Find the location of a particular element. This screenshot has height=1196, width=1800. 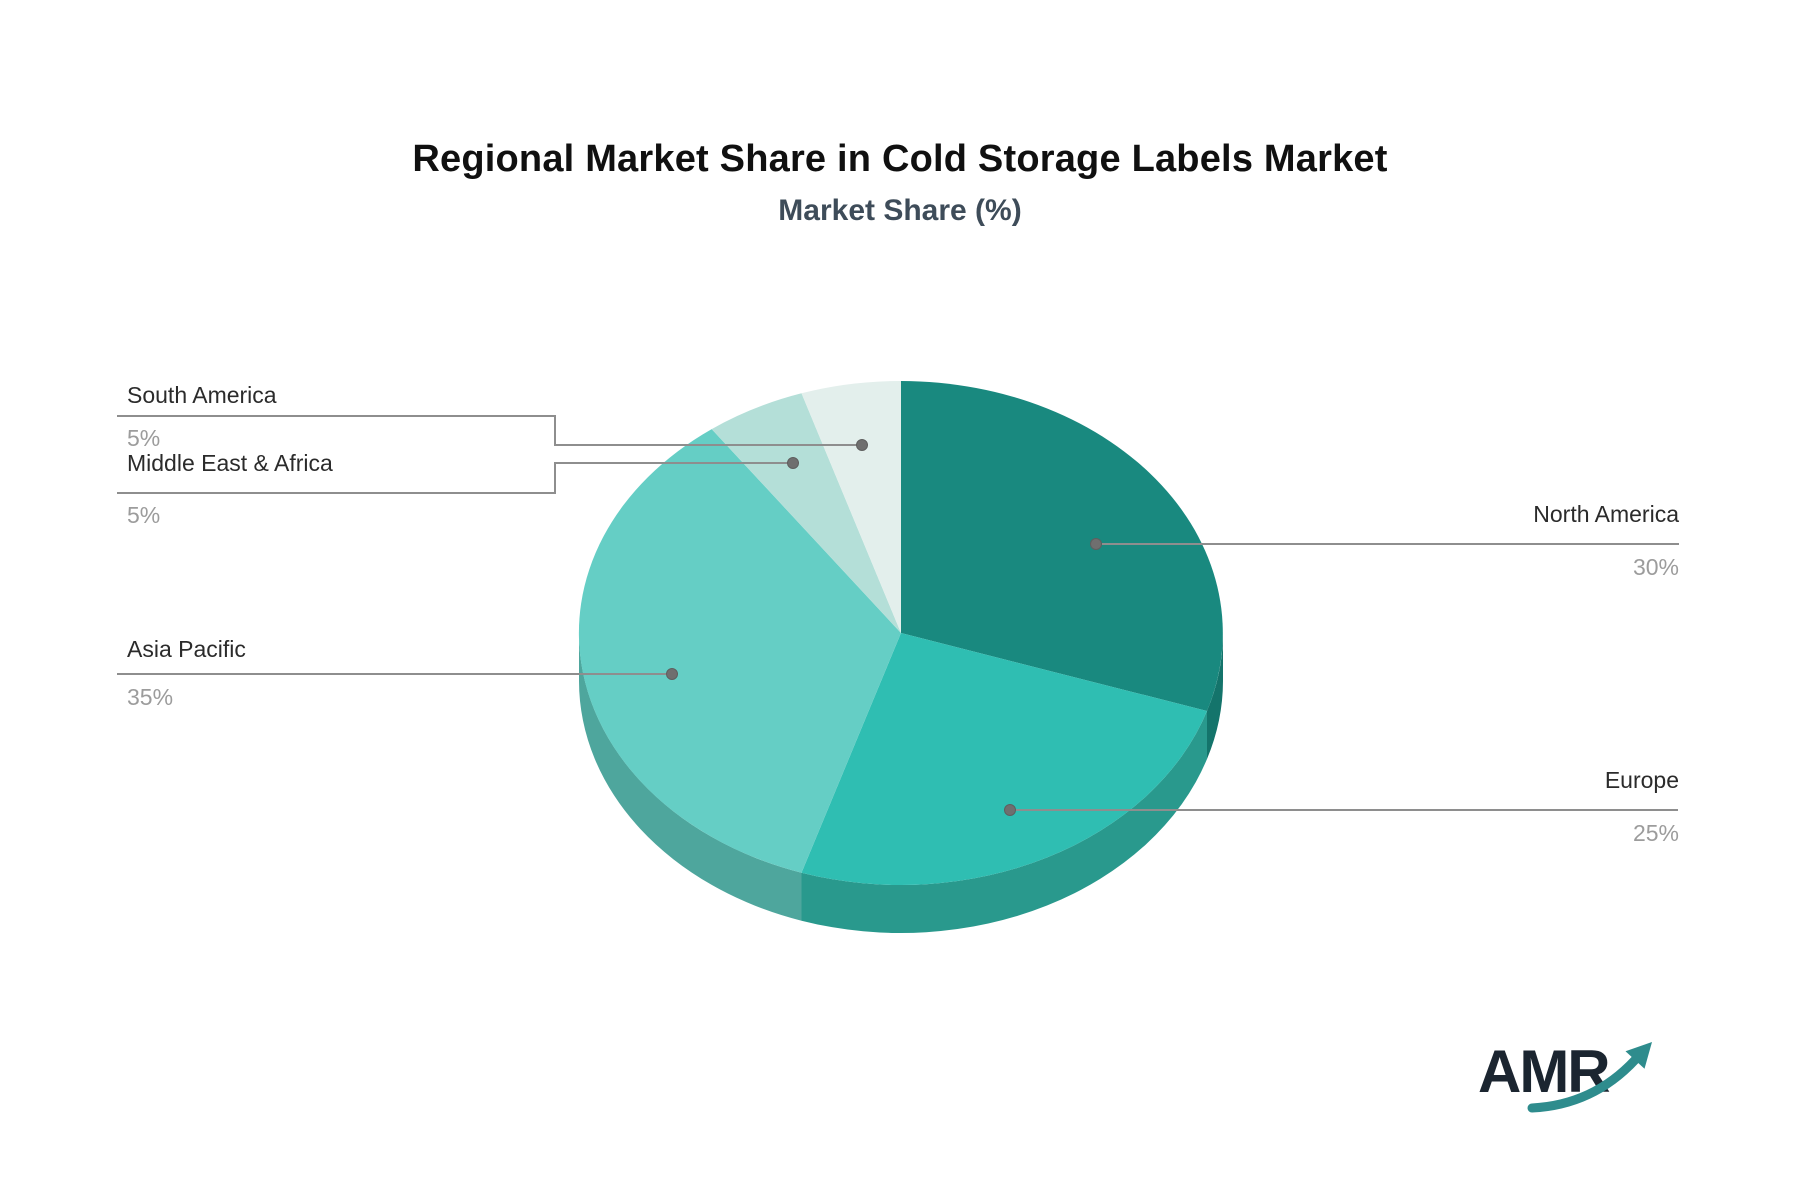

callout-line-middle-east-africa is located at coordinates (453, 478).